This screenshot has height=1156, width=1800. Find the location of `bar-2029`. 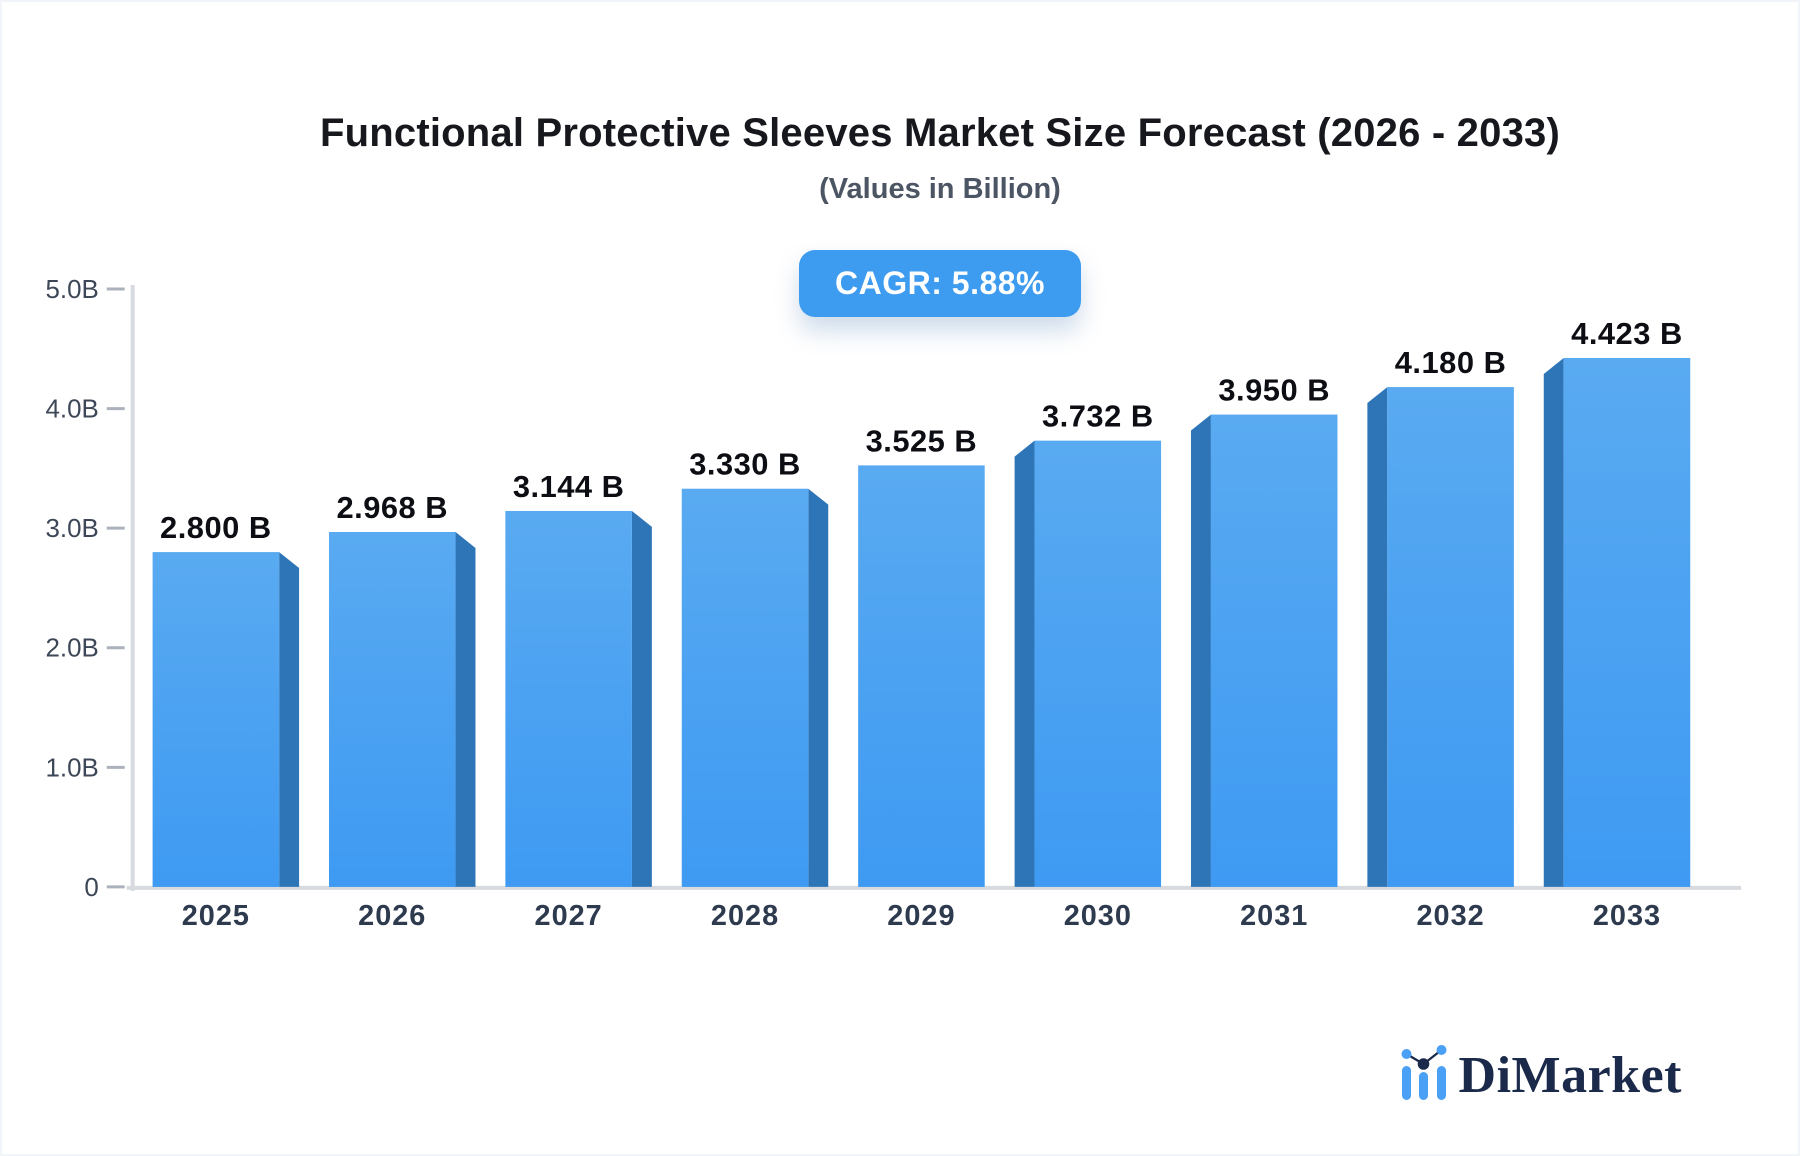

bar-2029 is located at coordinates (921, 676).